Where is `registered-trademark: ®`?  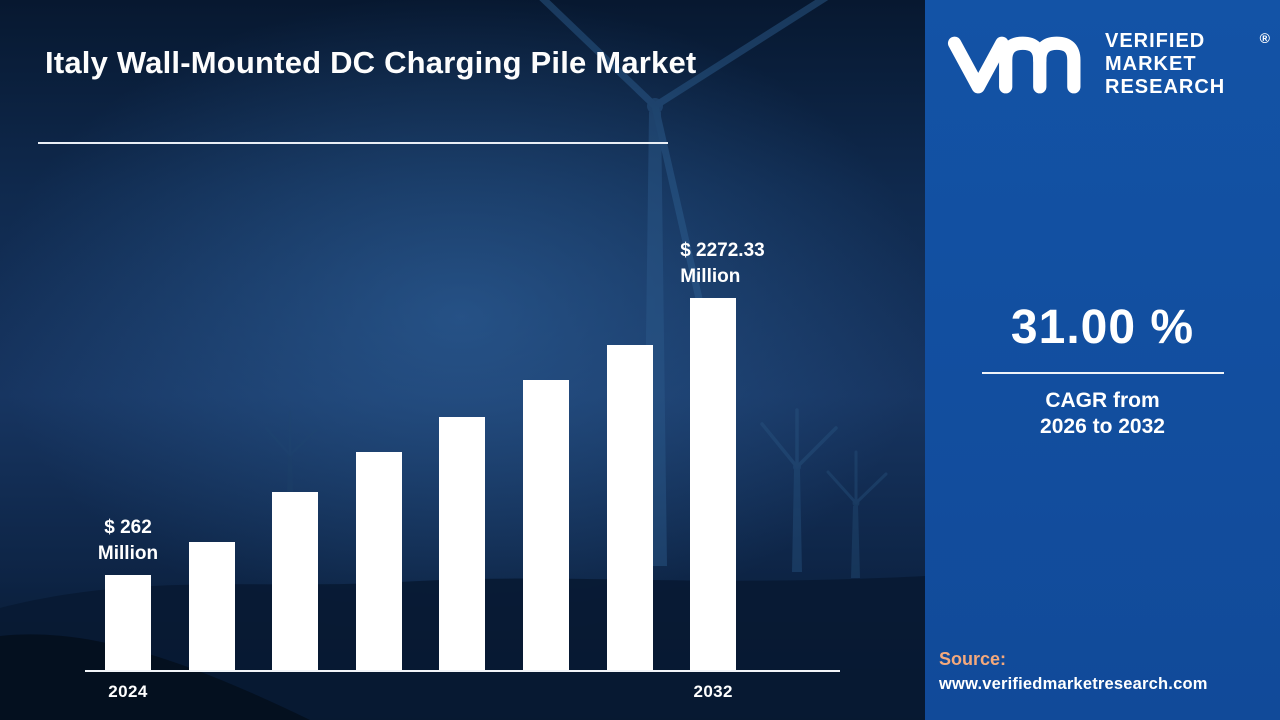 registered-trademark: ® is located at coordinates (1264, 38).